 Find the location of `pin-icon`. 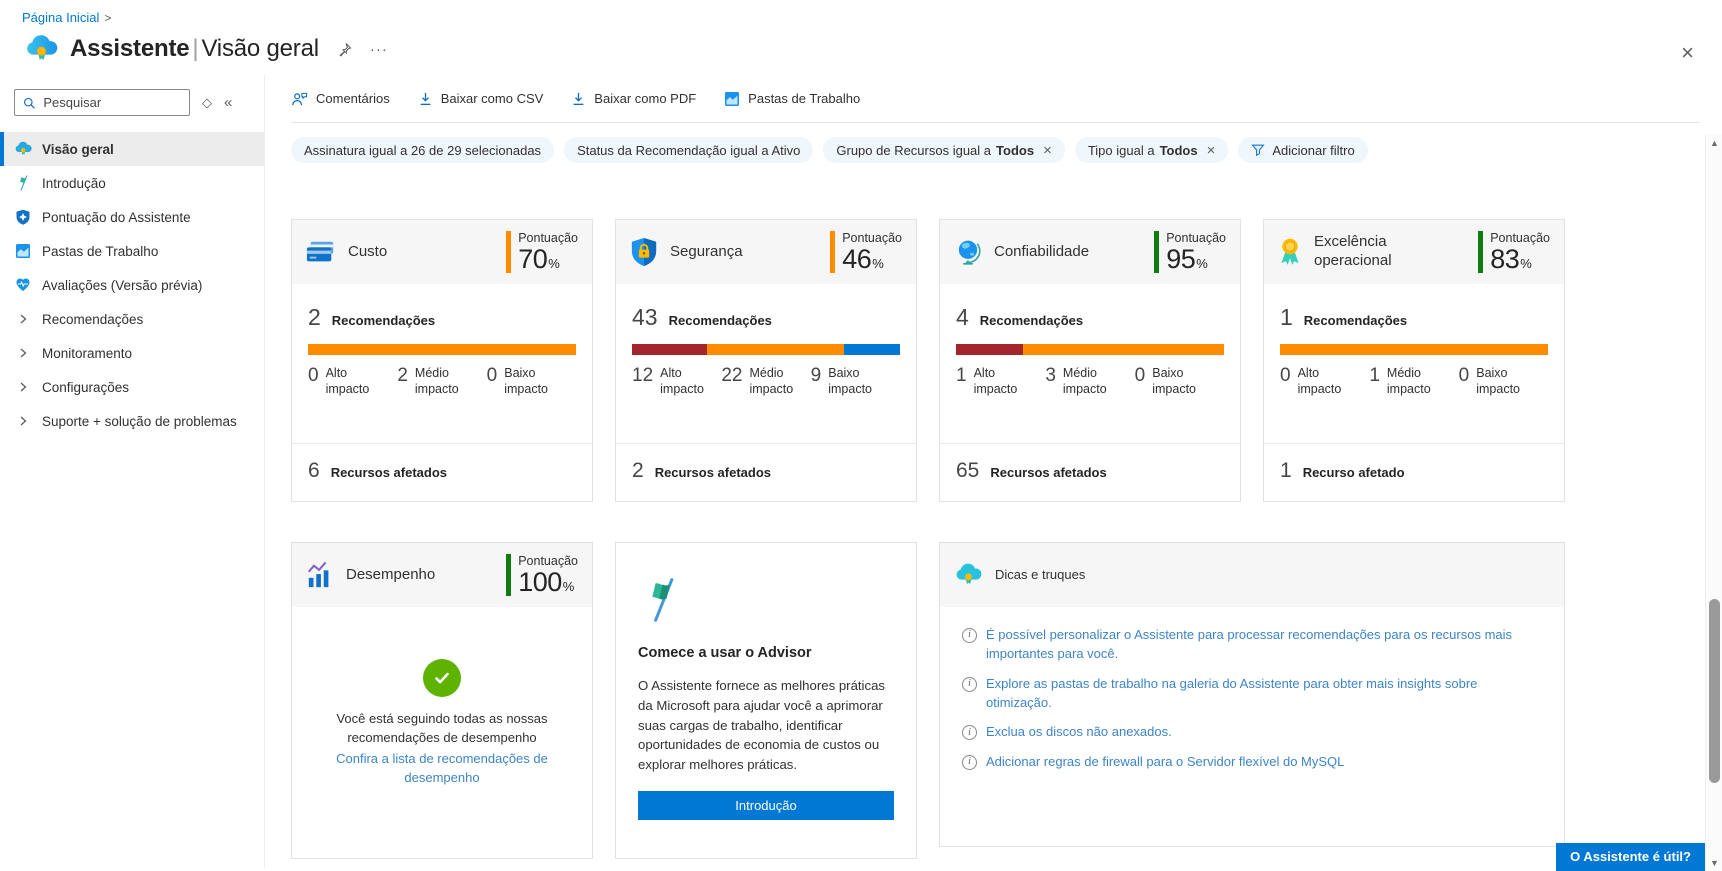

pin-icon is located at coordinates (344, 49).